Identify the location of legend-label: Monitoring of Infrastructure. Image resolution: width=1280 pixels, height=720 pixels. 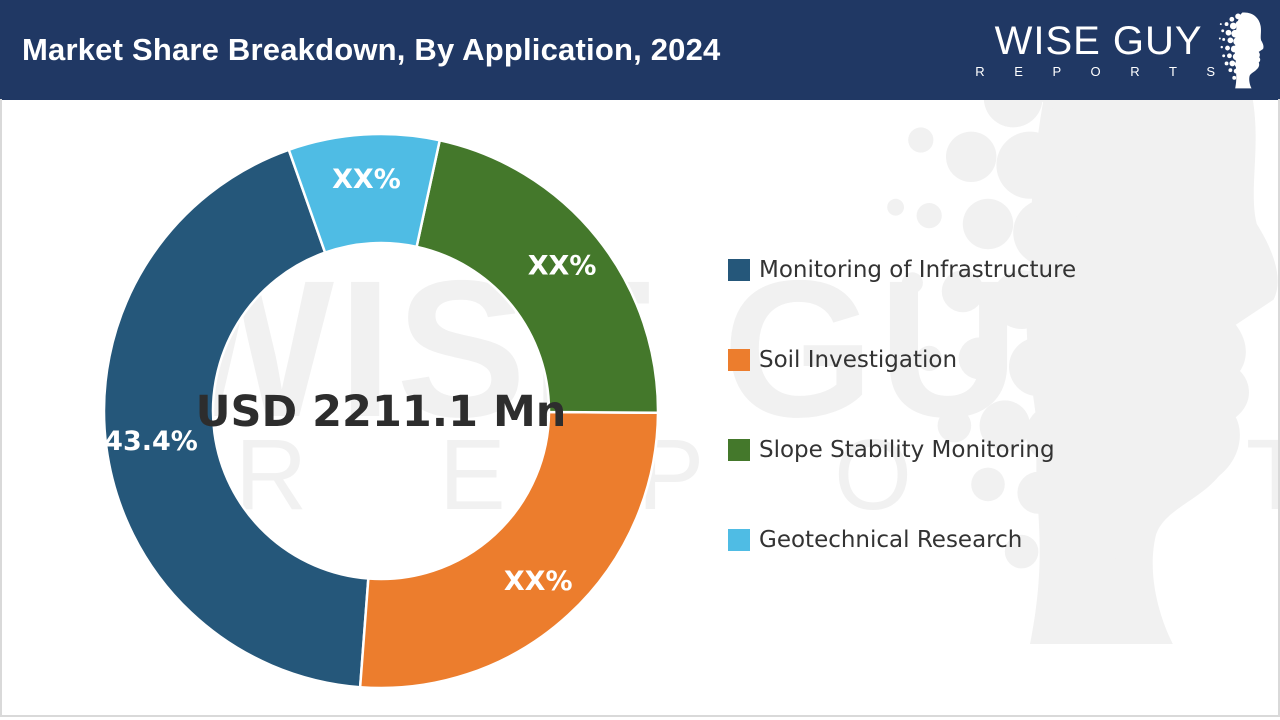
(918, 270).